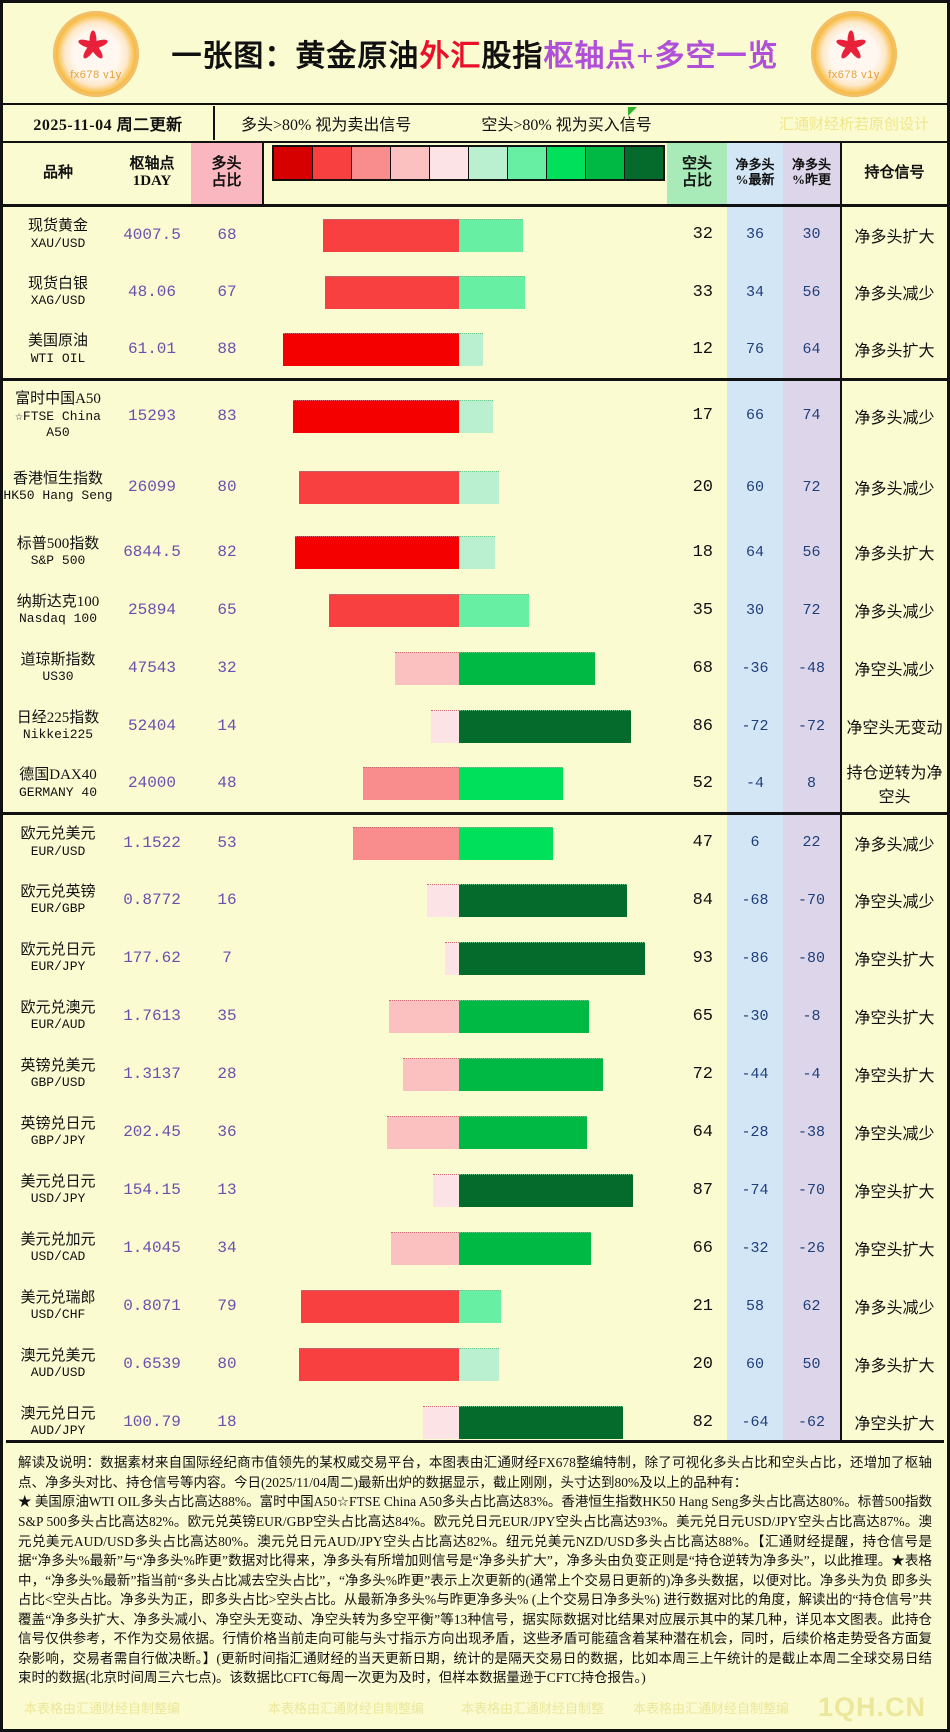  What do you see at coordinates (475, 1074) in the screenshot?
I see `table-row: 英镑兑美元 GBP/USD 1.3137 28 72 -44 -4 净空头扩大` at bounding box center [475, 1074].